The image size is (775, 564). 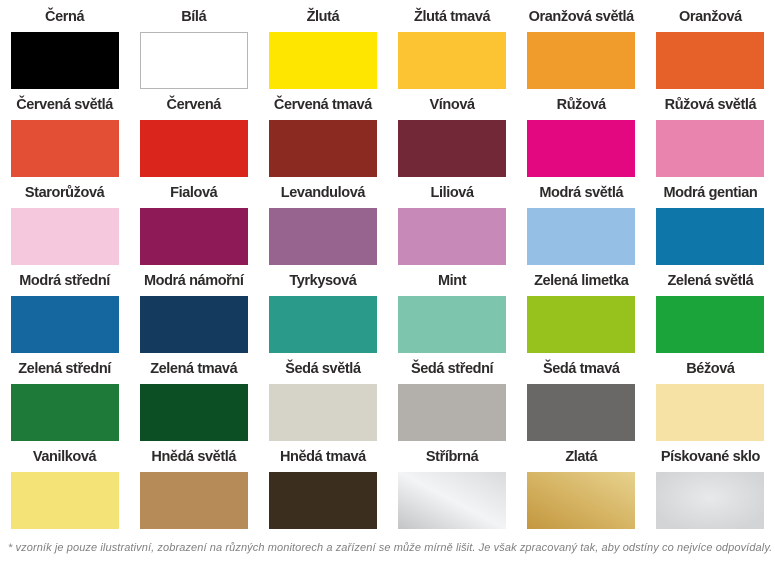 I want to click on swatch-cell: Fialová, so click(x=193, y=222).